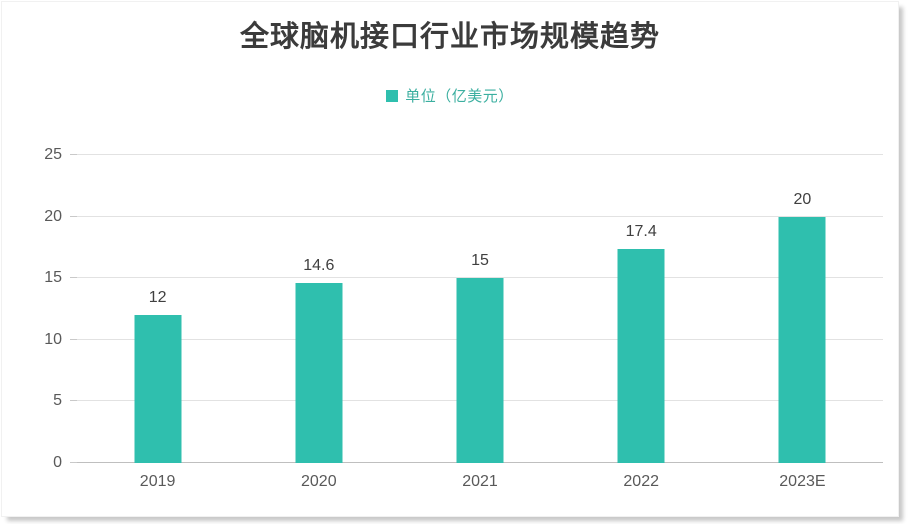 The image size is (908, 524). Describe the element at coordinates (449, 36) in the screenshot. I see `chart-title: 全球脑机接口行业市场规模趋势` at that location.